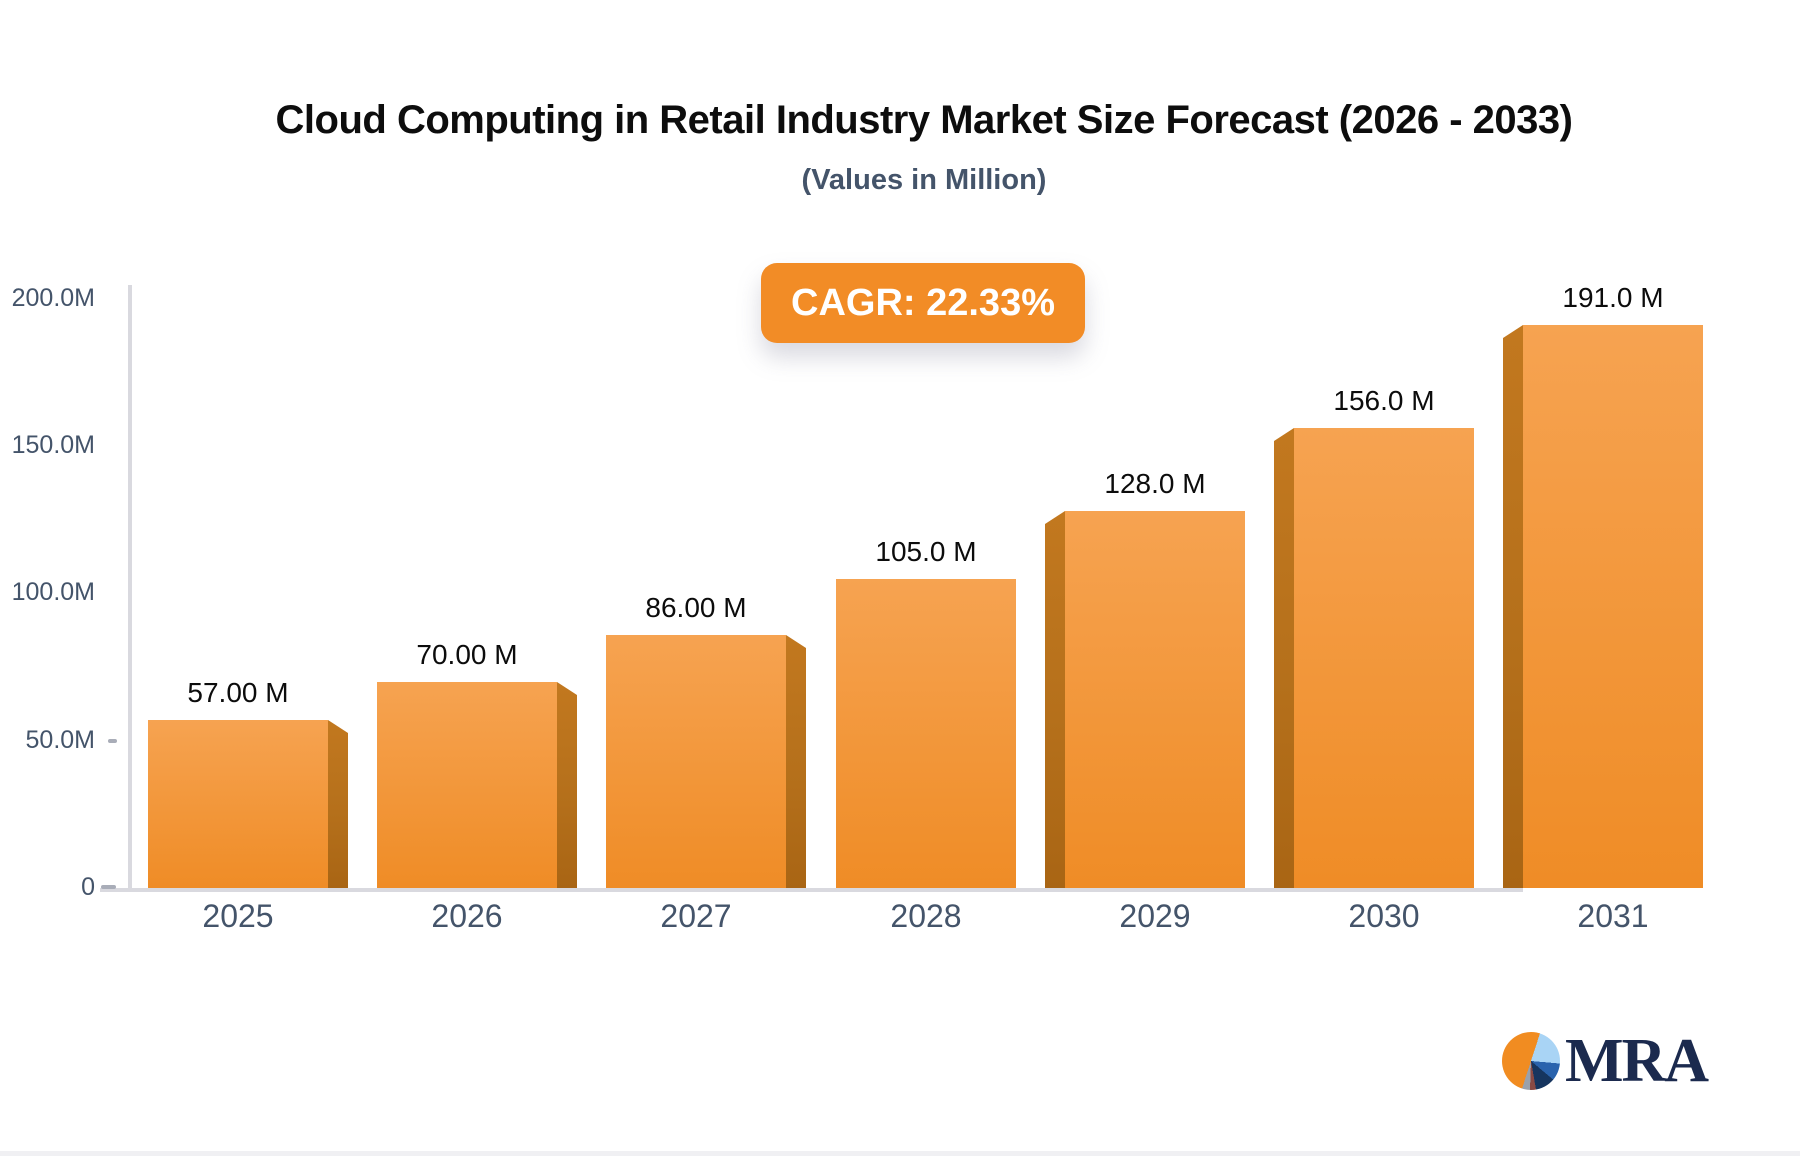 This screenshot has width=1800, height=1156. I want to click on bar-value-label: 57.00 M, so click(238, 692).